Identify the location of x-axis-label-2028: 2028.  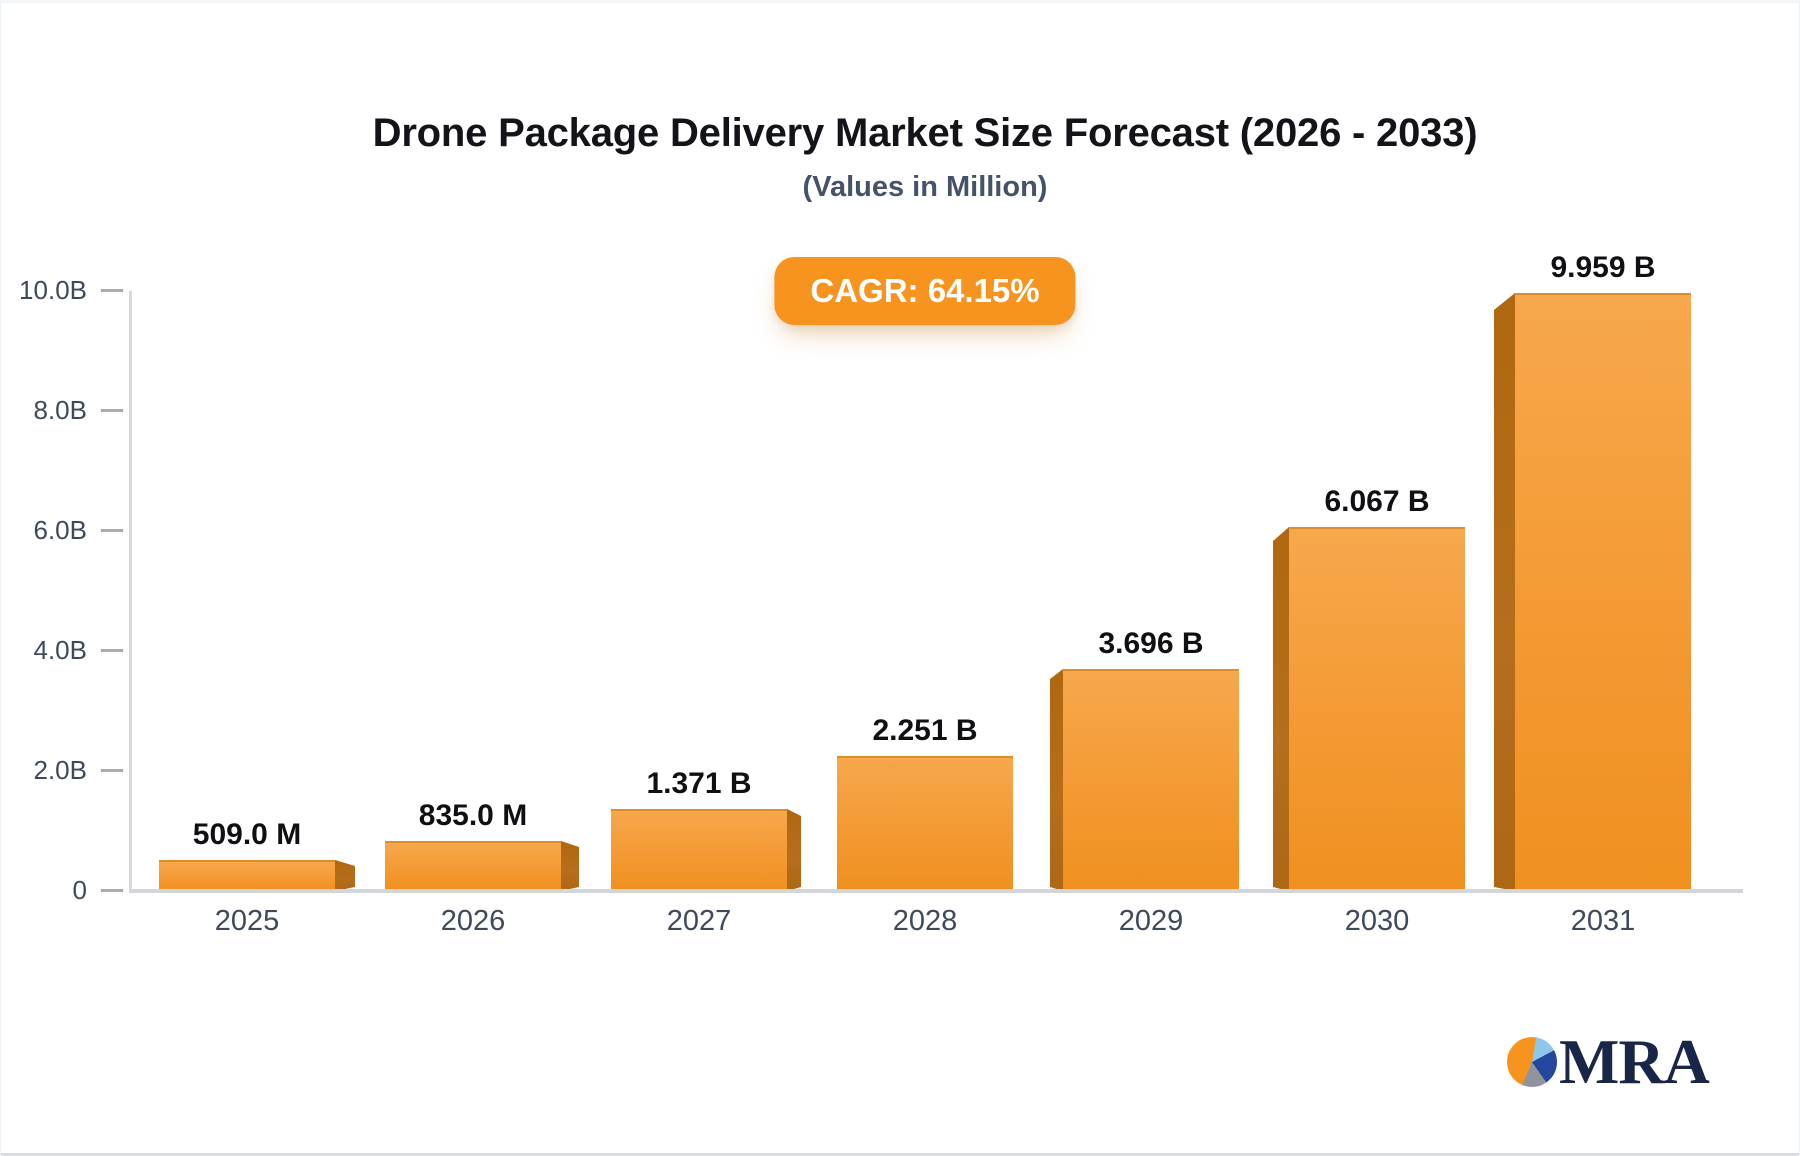
(925, 921).